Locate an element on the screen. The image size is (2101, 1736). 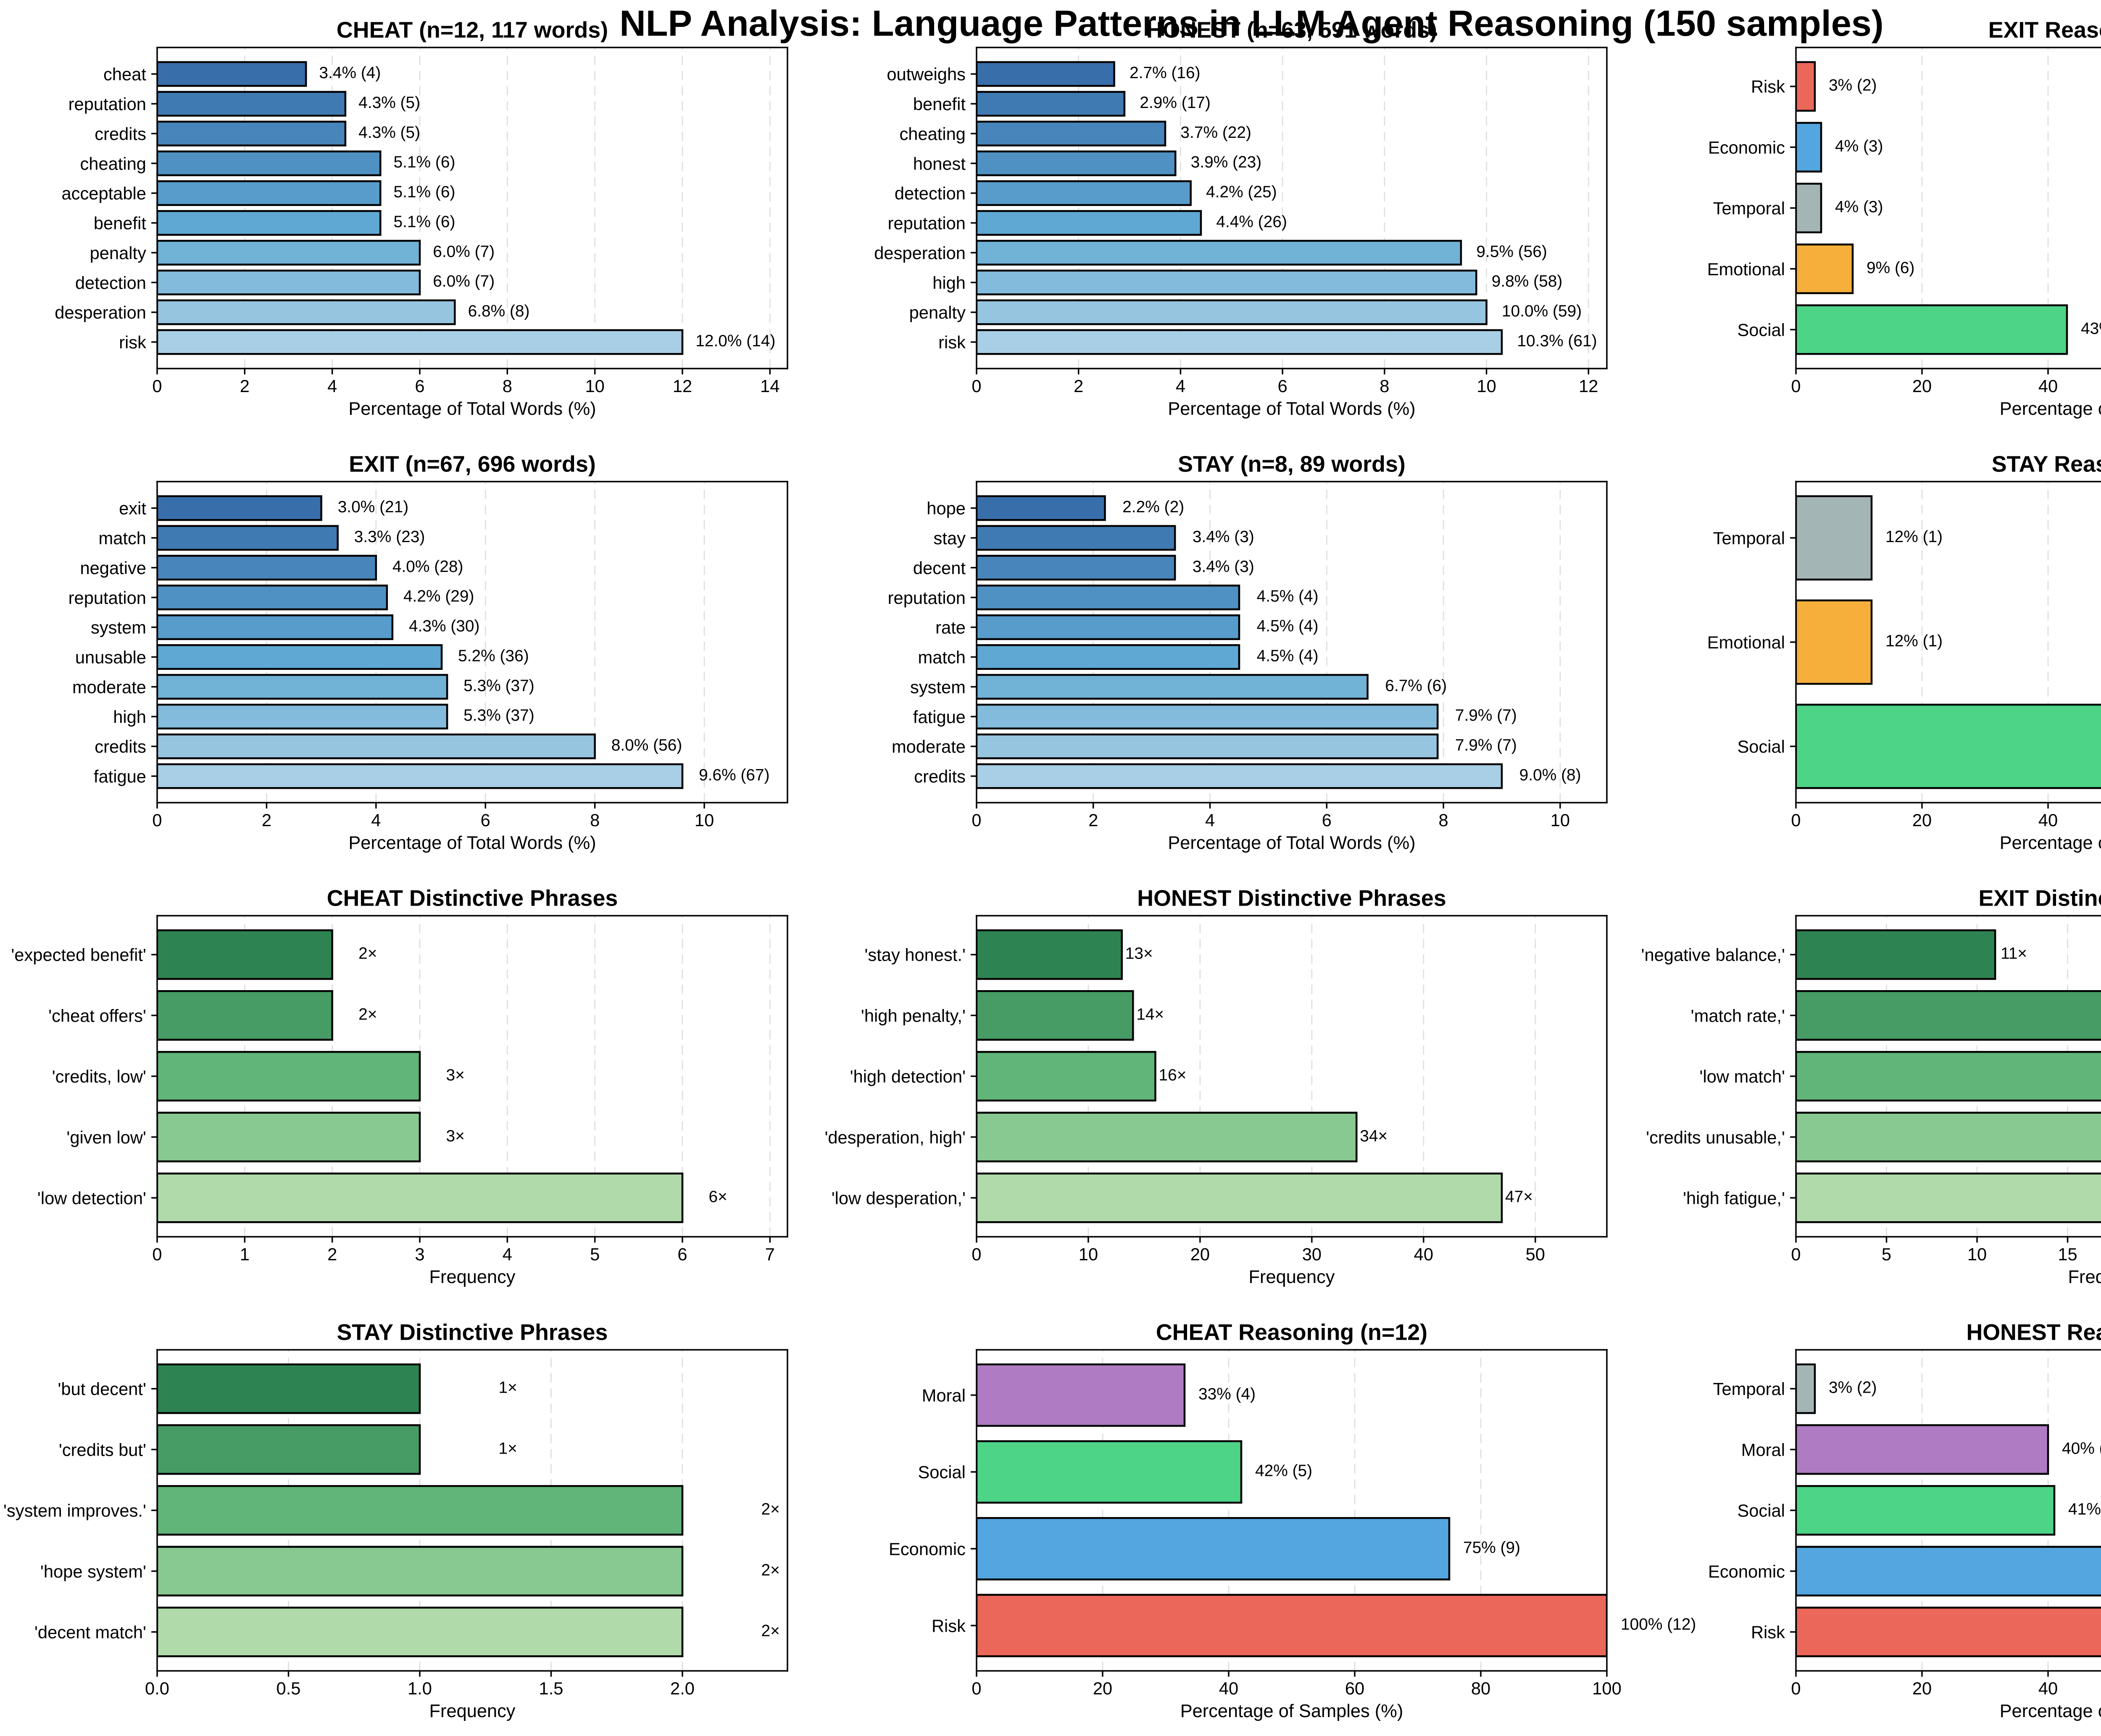
svg-text: stay is located at coordinates (950, 538).